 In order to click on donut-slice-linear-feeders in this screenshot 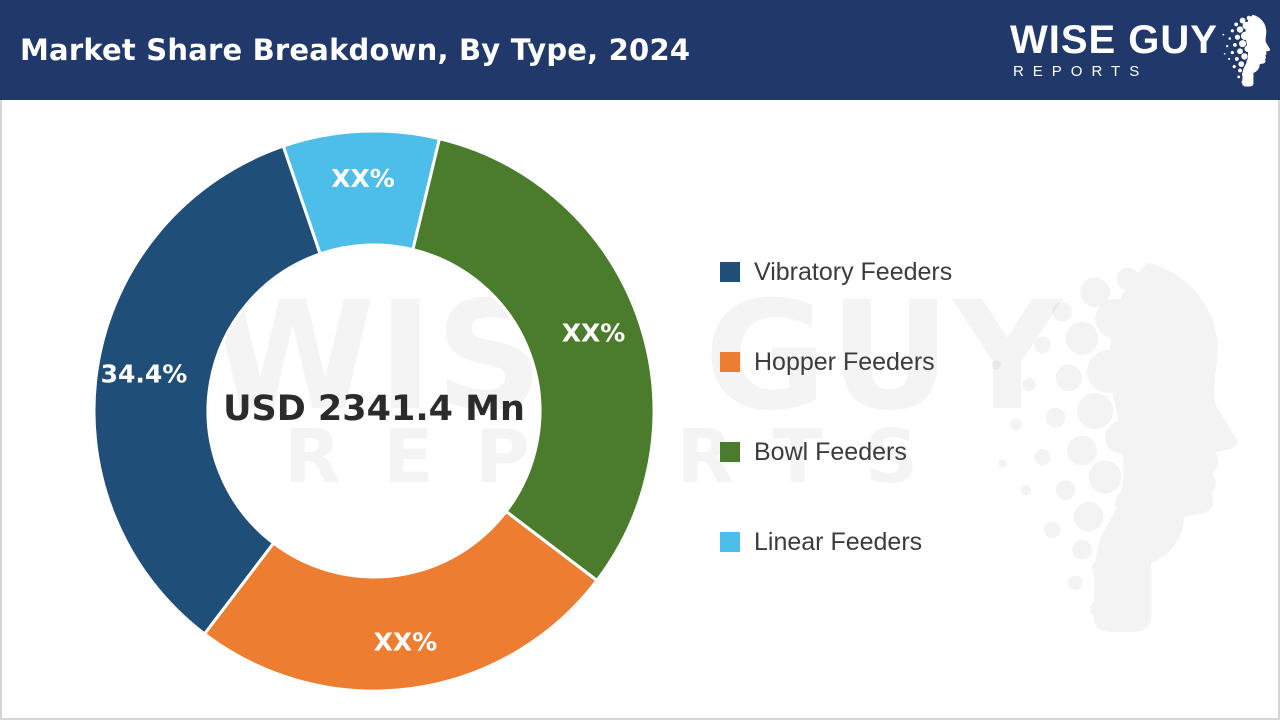, I will do `click(361, 192)`.